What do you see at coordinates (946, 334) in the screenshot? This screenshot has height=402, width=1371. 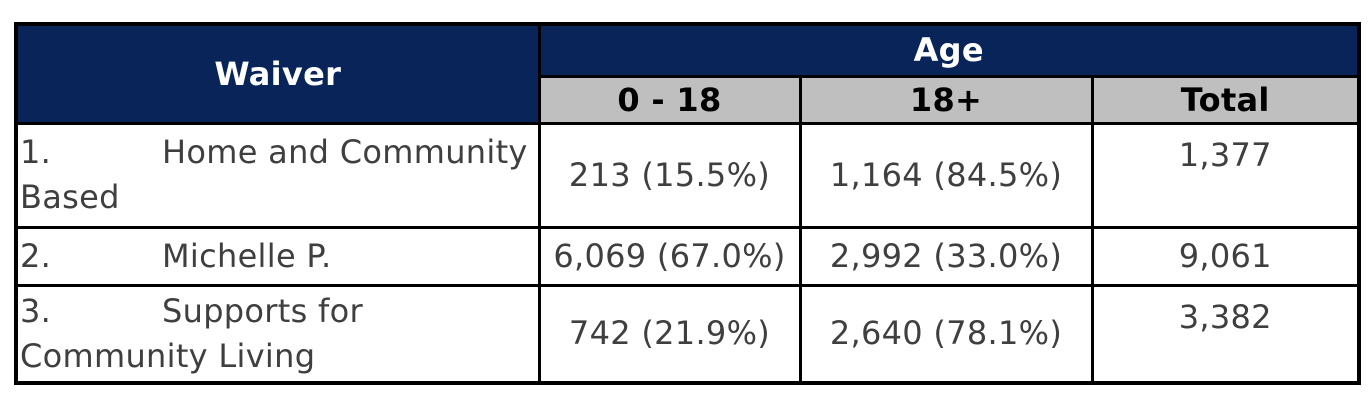 I see `age-18-plus-value: 2,640 (78.1%)` at bounding box center [946, 334].